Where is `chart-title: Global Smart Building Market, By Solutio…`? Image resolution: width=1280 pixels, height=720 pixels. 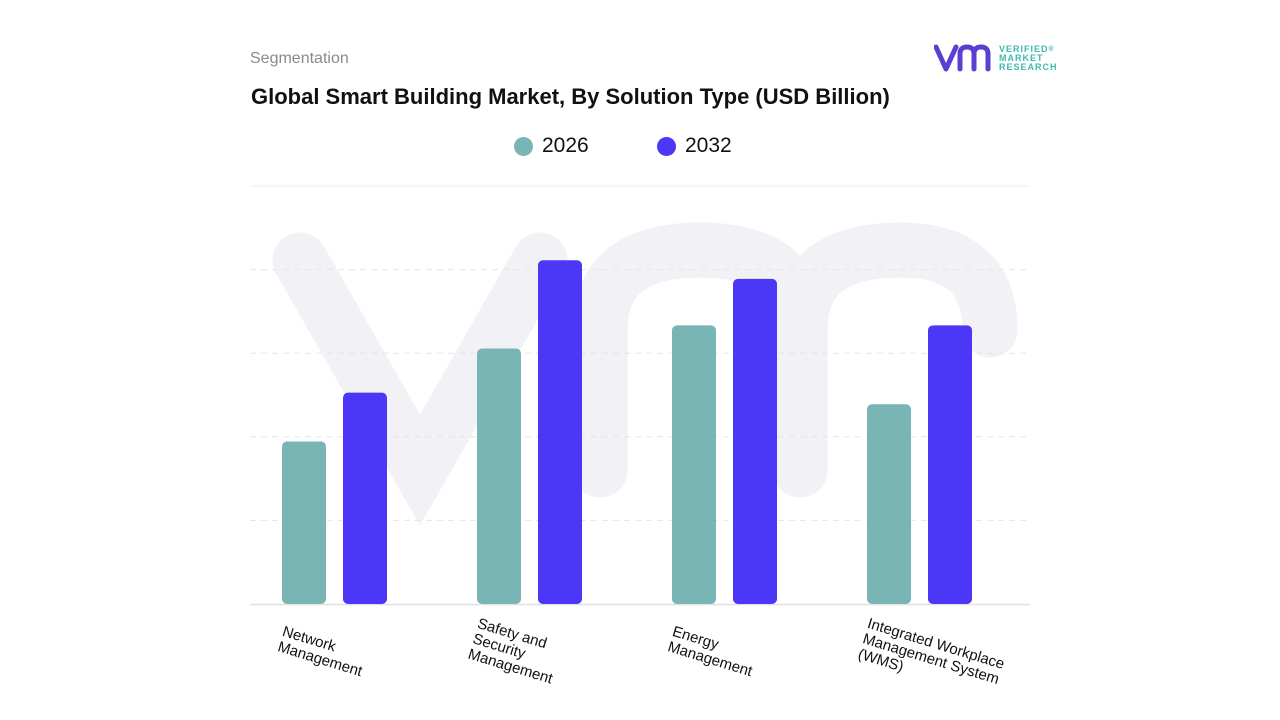
chart-title: Global Smart Building Market, By Solutio… is located at coordinates (570, 96).